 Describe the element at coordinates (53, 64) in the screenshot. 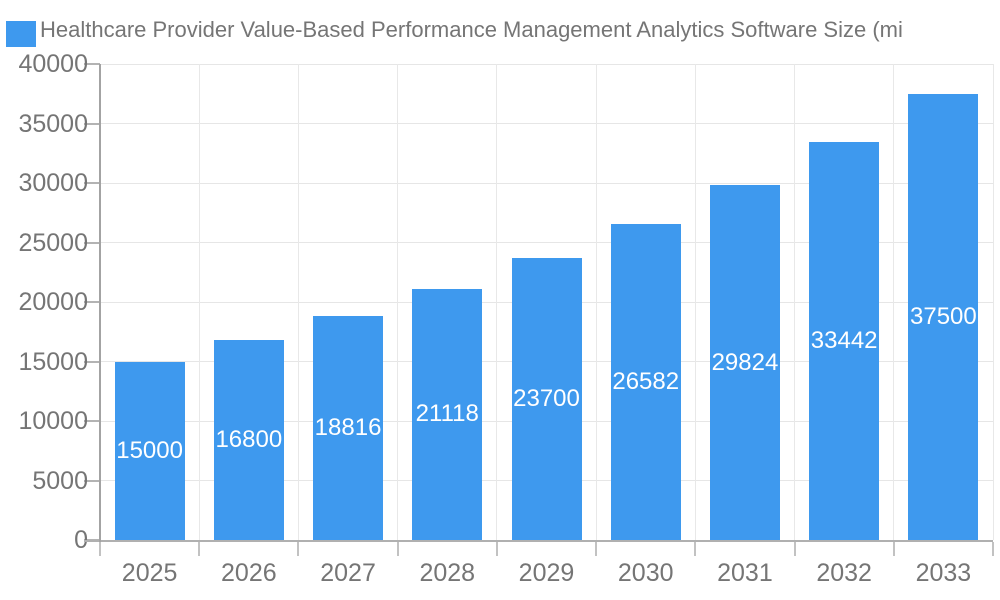

I see `y-axis-label: 40000` at that location.